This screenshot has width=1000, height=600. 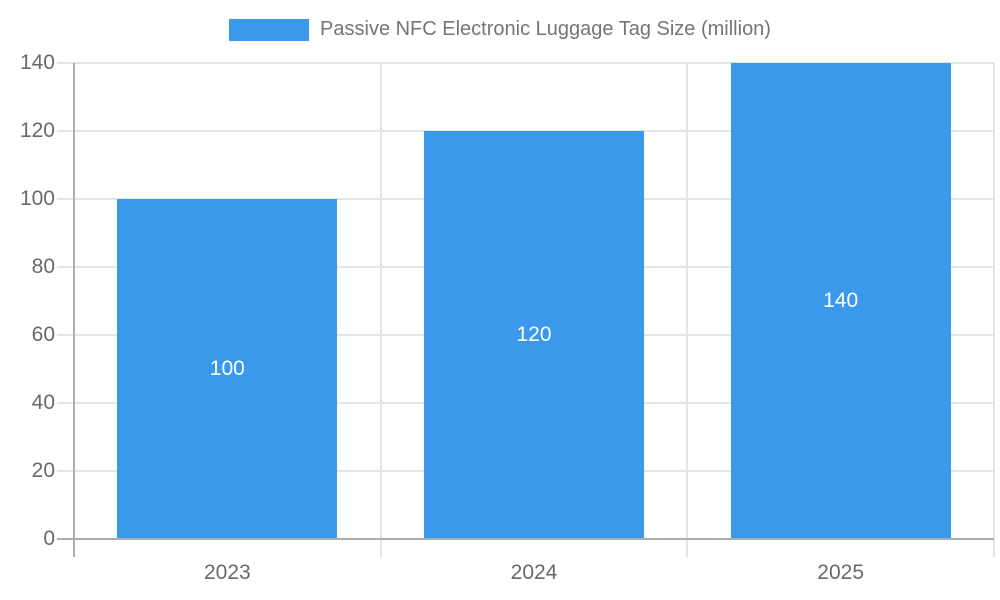 What do you see at coordinates (43, 402) in the screenshot?
I see `y-axis-tick-label: 40` at bounding box center [43, 402].